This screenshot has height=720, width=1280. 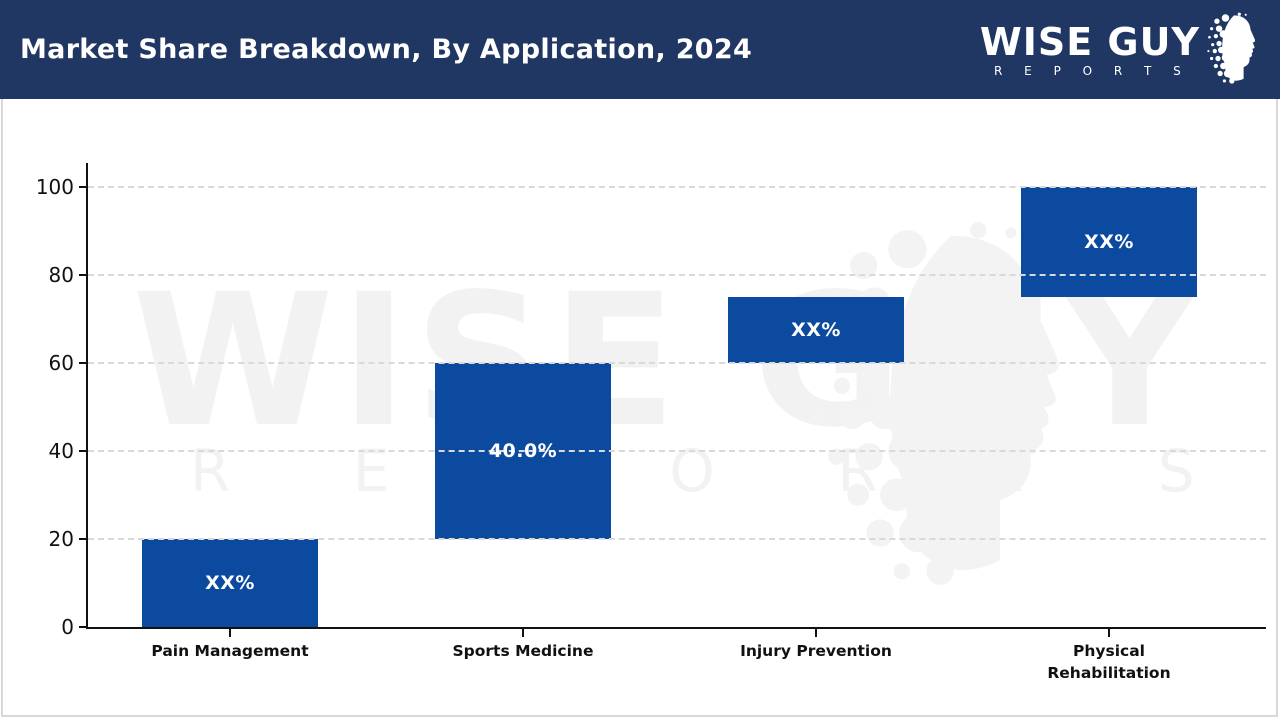 I want to click on wise-guy-reports-logo: WISE GUY R E P O R T S, so click(x=1123, y=50).